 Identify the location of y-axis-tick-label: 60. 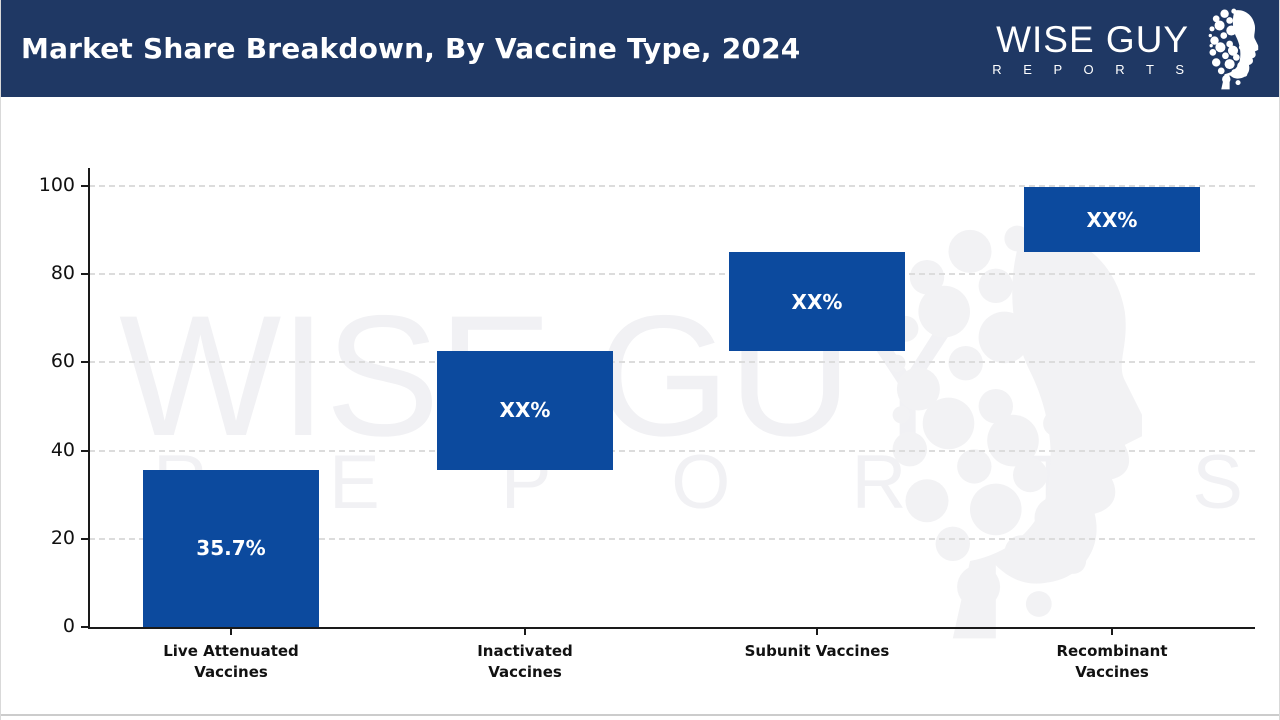
(62, 361).